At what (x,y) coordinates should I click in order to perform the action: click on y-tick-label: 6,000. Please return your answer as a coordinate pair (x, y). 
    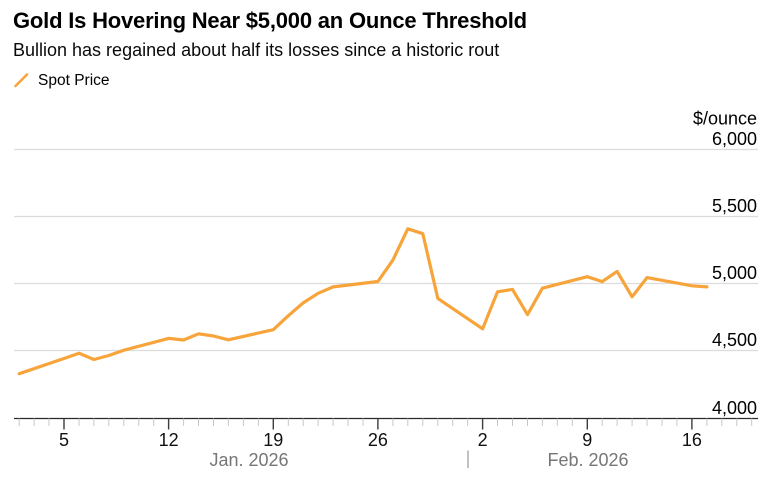
    Looking at the image, I should click on (734, 139).